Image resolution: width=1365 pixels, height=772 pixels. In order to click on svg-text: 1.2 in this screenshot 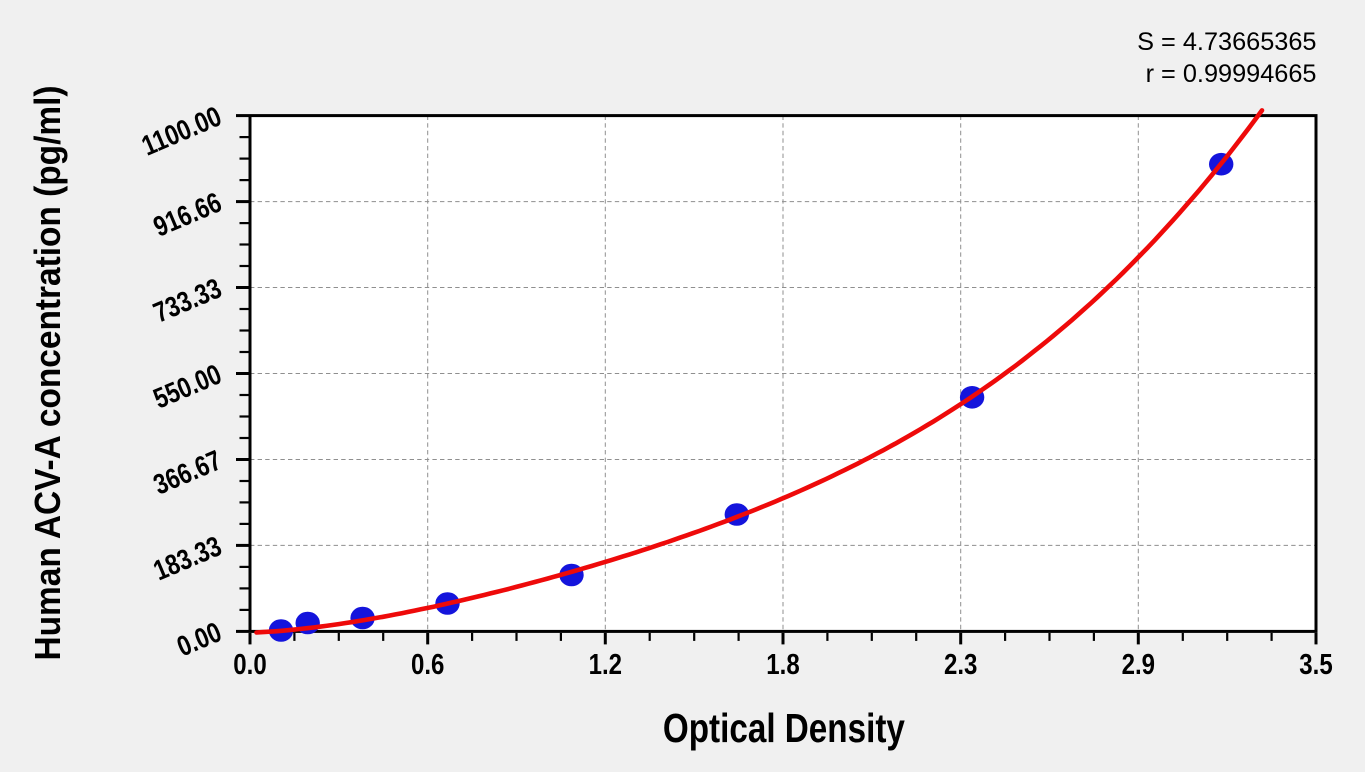, I will do `click(605, 665)`.